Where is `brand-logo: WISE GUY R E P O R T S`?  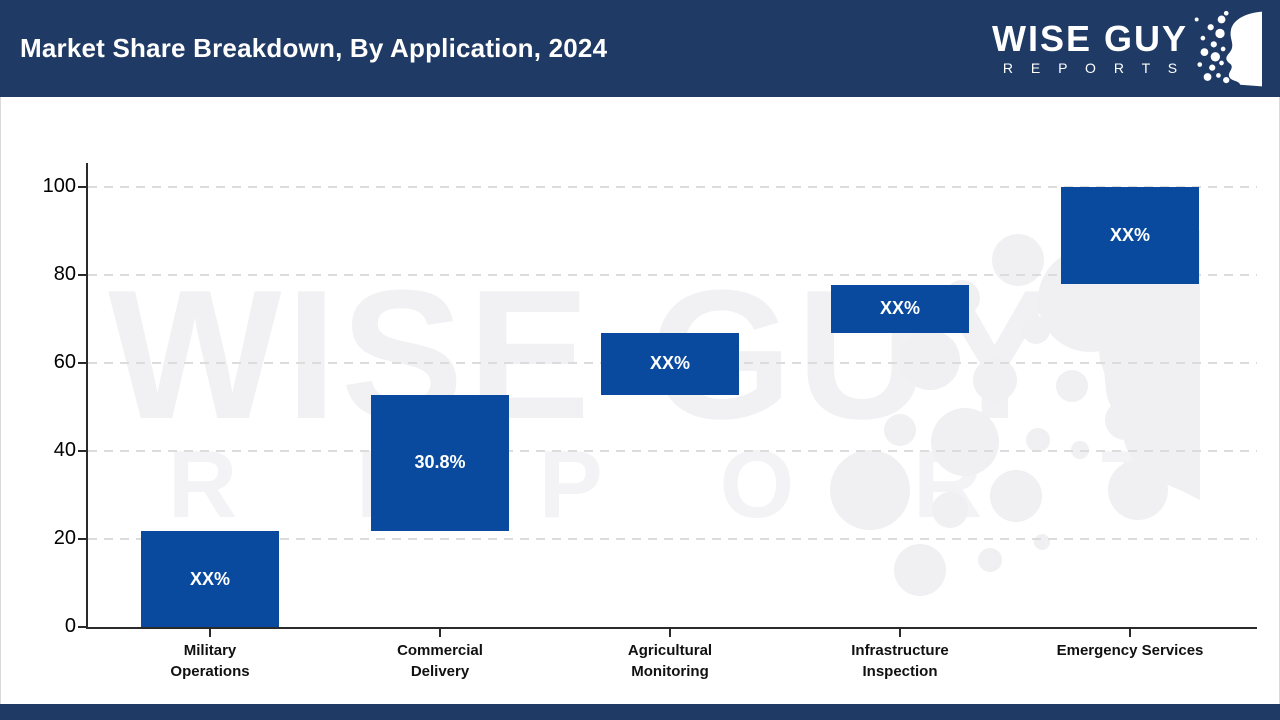 brand-logo: WISE GUY R E P O R T S is located at coordinates (1127, 49).